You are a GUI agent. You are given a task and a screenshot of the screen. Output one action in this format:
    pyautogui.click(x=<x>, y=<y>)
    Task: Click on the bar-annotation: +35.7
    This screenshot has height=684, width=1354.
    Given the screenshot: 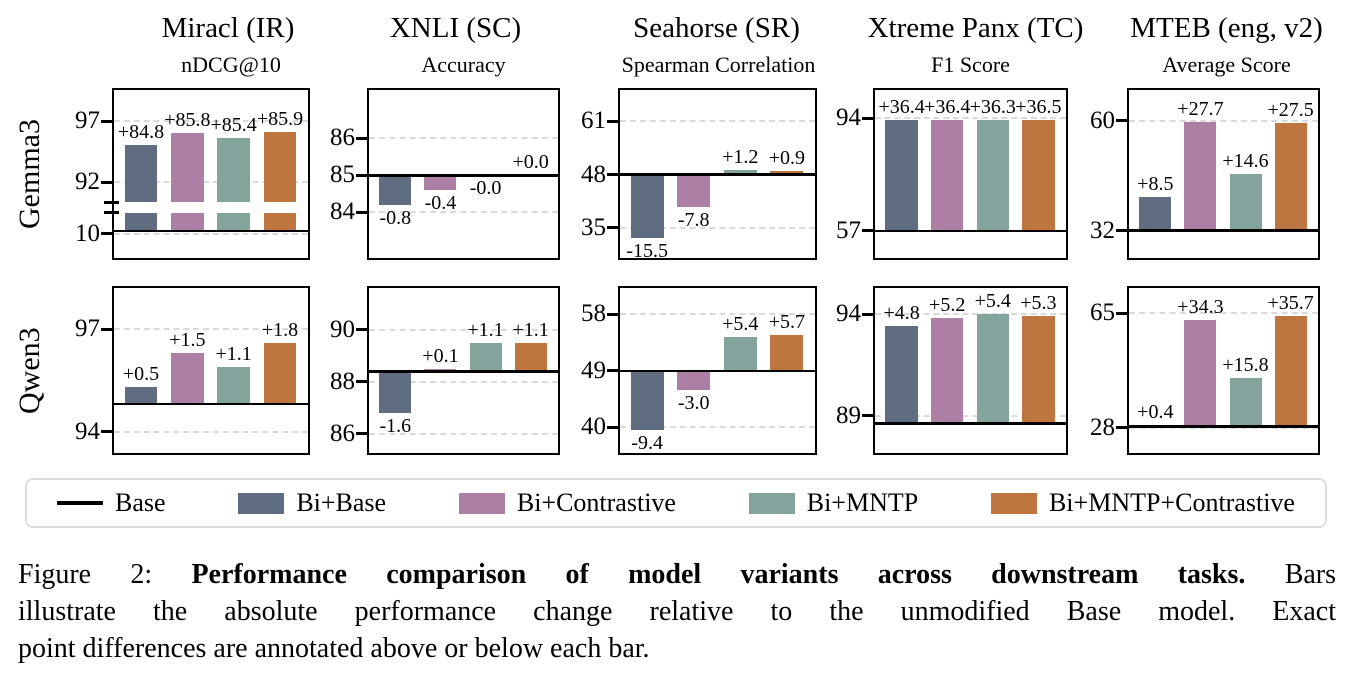 What is the action you would take?
    pyautogui.click(x=1290, y=303)
    